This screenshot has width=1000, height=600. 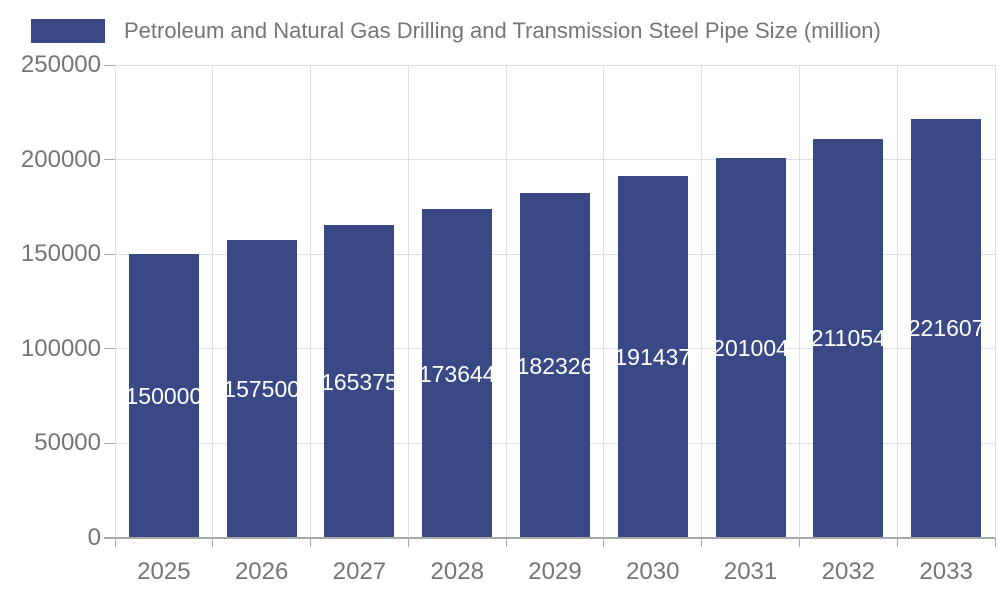 I want to click on bar-value-label: 201004, so click(x=750, y=347).